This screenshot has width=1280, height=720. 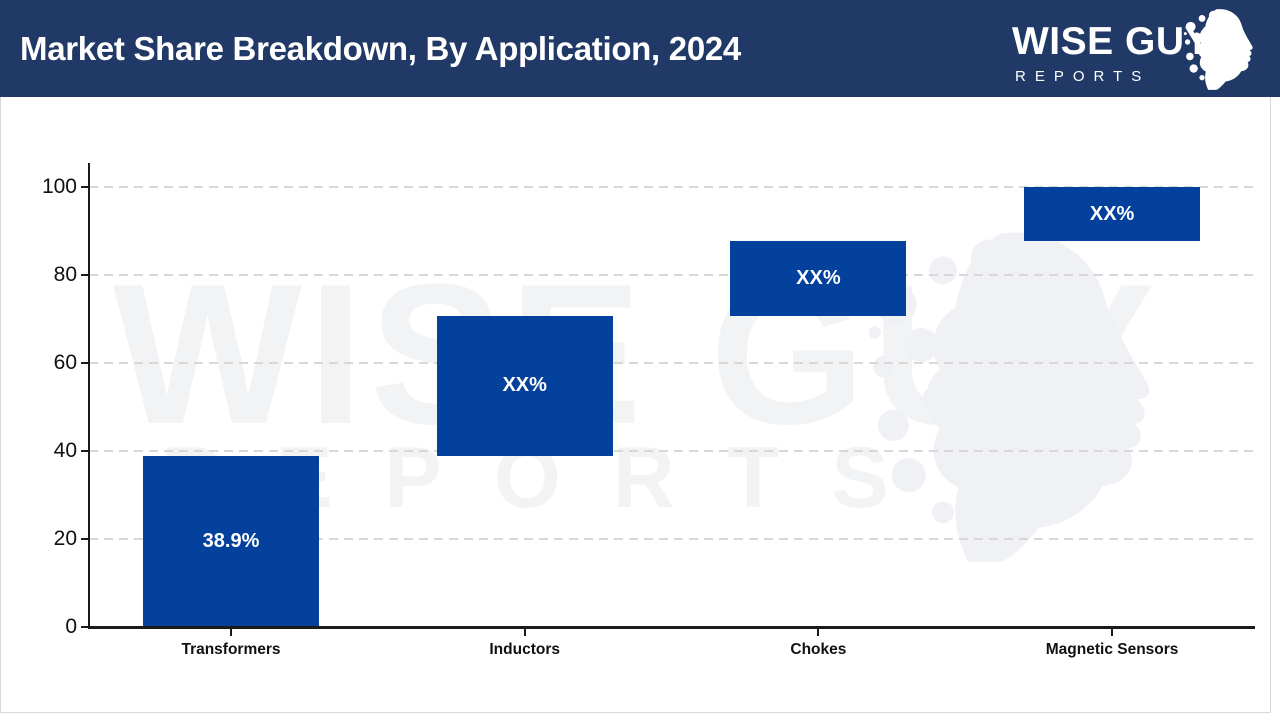 I want to click on brand-logo-graphic: WISE GUY REPORTS, so click(x=1132, y=49).